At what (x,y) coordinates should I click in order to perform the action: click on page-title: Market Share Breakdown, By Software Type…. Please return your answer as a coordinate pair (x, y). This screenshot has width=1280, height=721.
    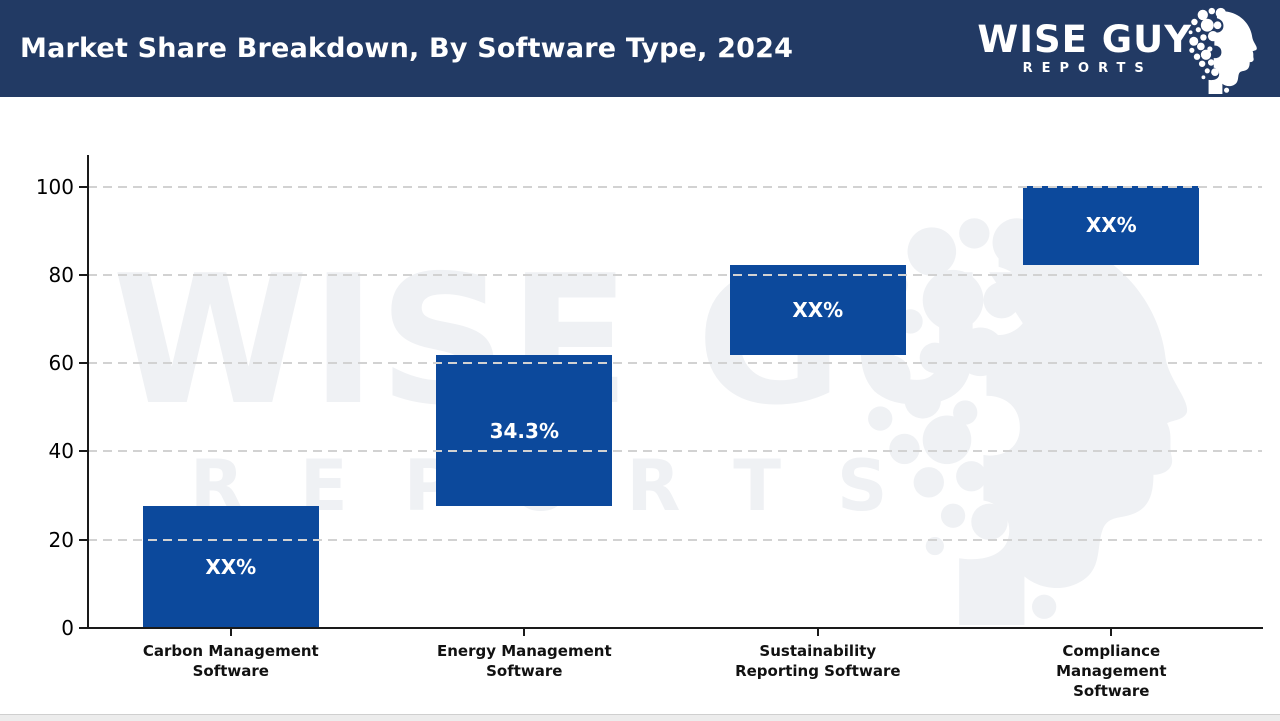
    Looking at the image, I should click on (407, 48).